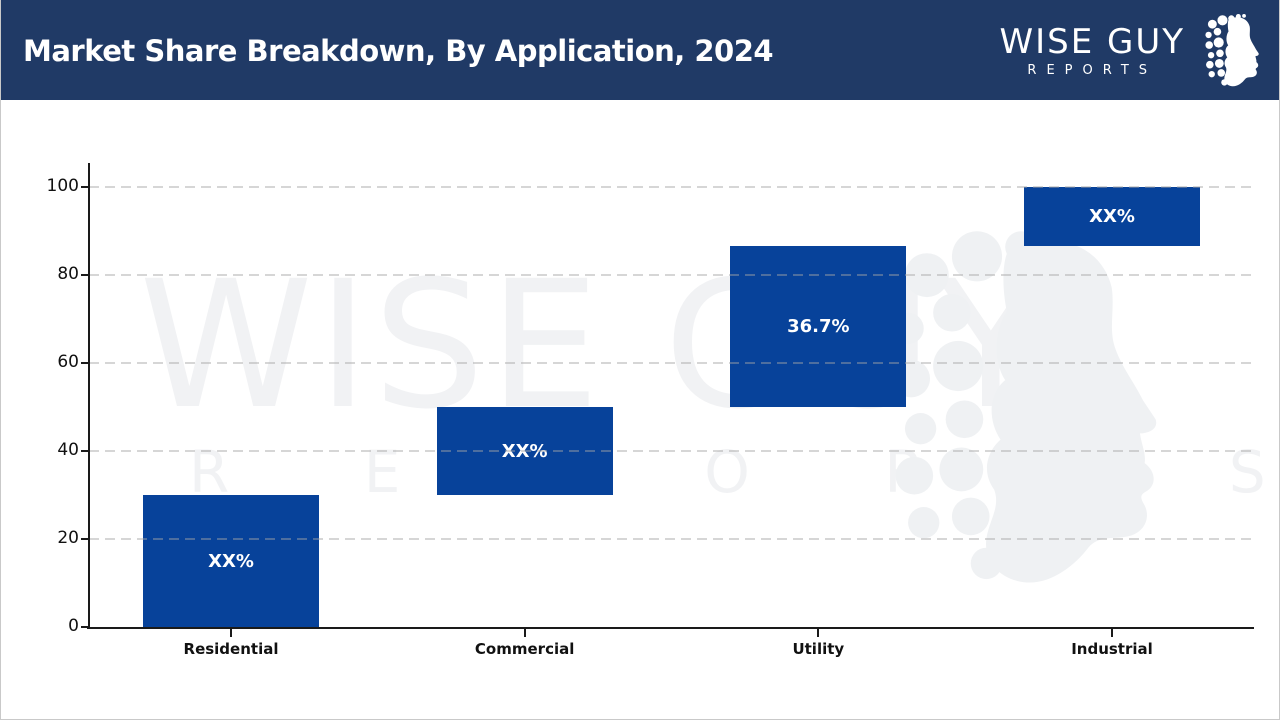 The height and width of the screenshot is (720, 1280). I want to click on bar-value-label: 36.7%, so click(818, 326).